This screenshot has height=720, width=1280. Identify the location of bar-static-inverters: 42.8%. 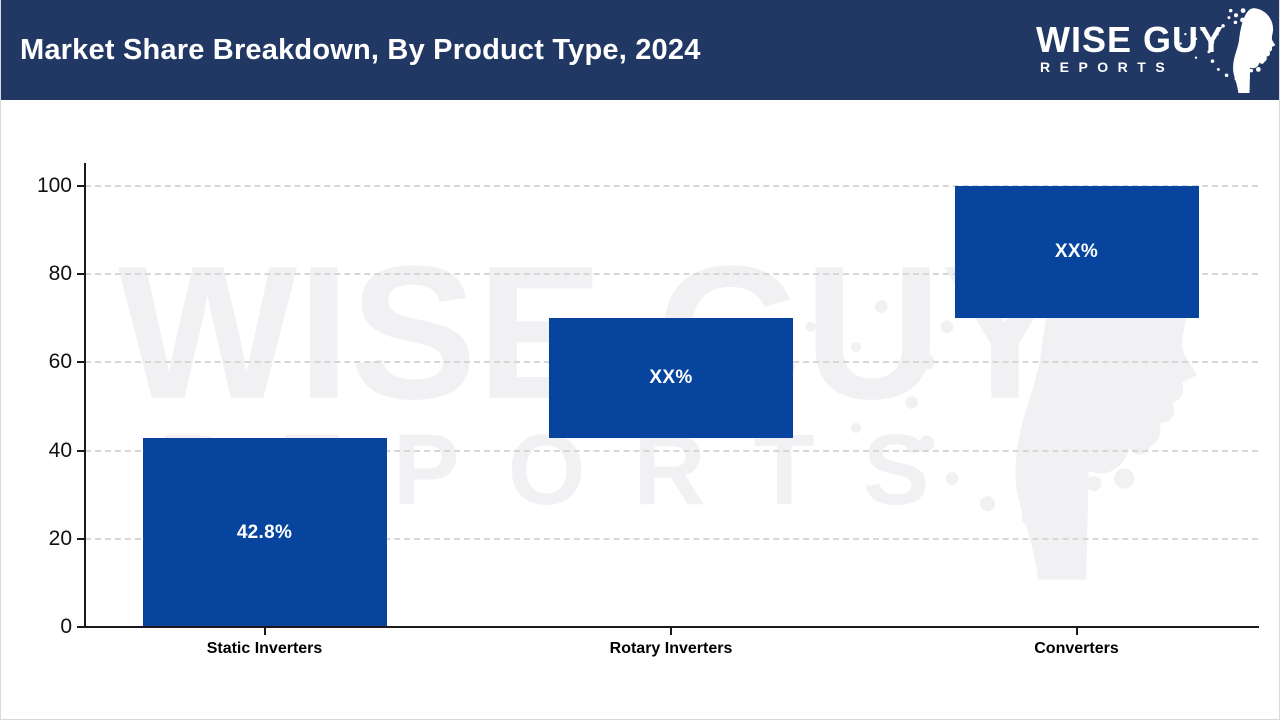
(264, 532).